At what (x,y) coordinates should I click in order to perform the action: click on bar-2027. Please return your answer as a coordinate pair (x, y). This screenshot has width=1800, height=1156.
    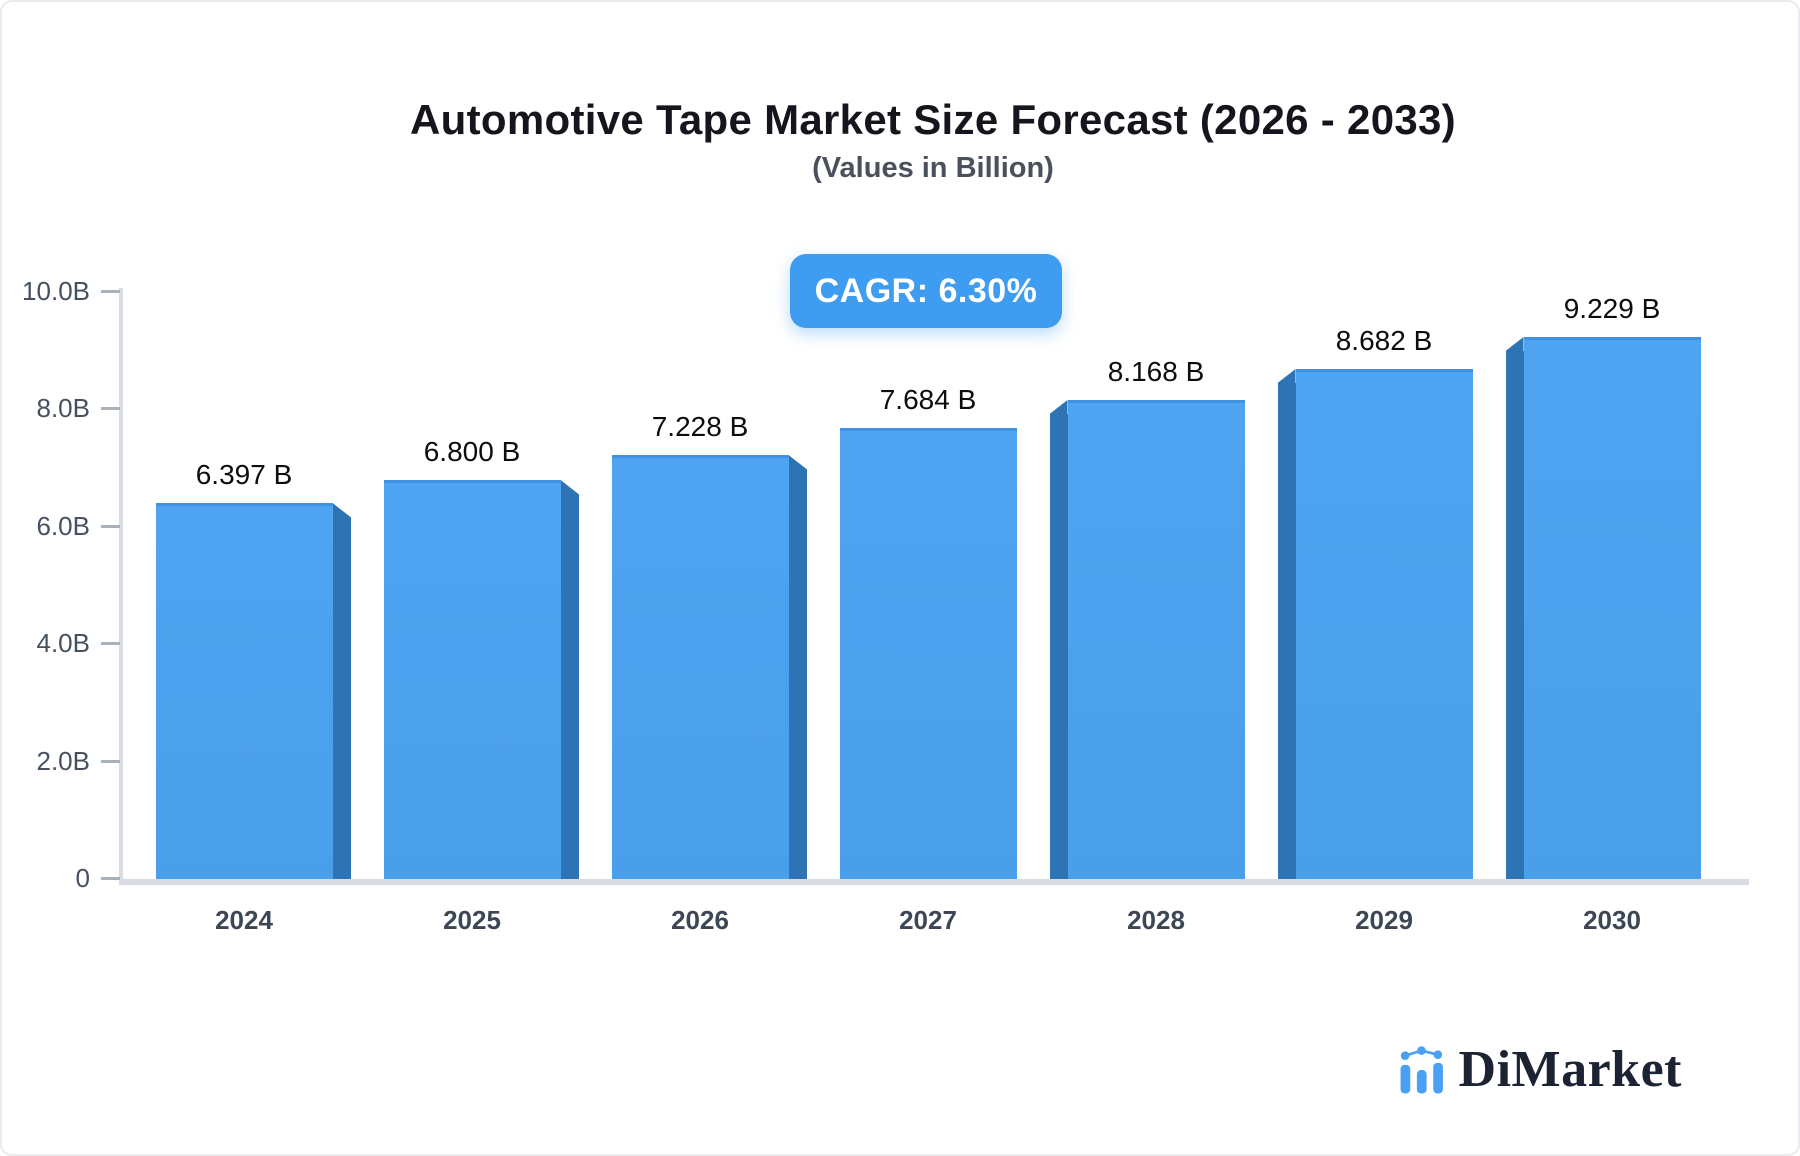
    Looking at the image, I should click on (928, 653).